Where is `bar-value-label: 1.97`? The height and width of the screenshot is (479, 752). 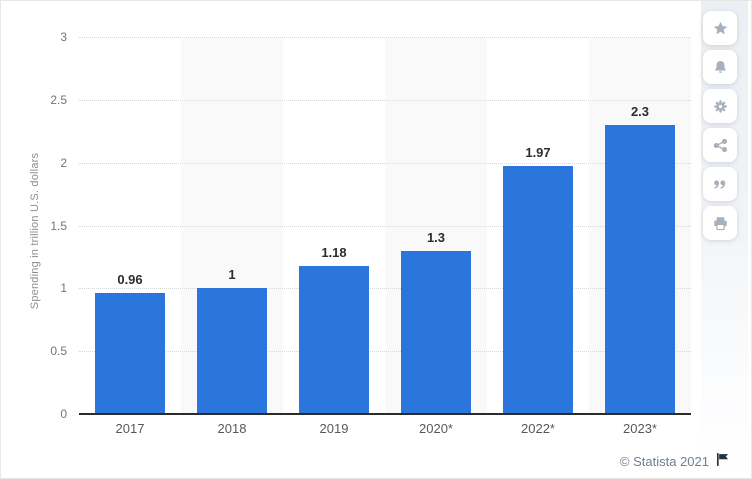
bar-value-label: 1.97 is located at coordinates (538, 153).